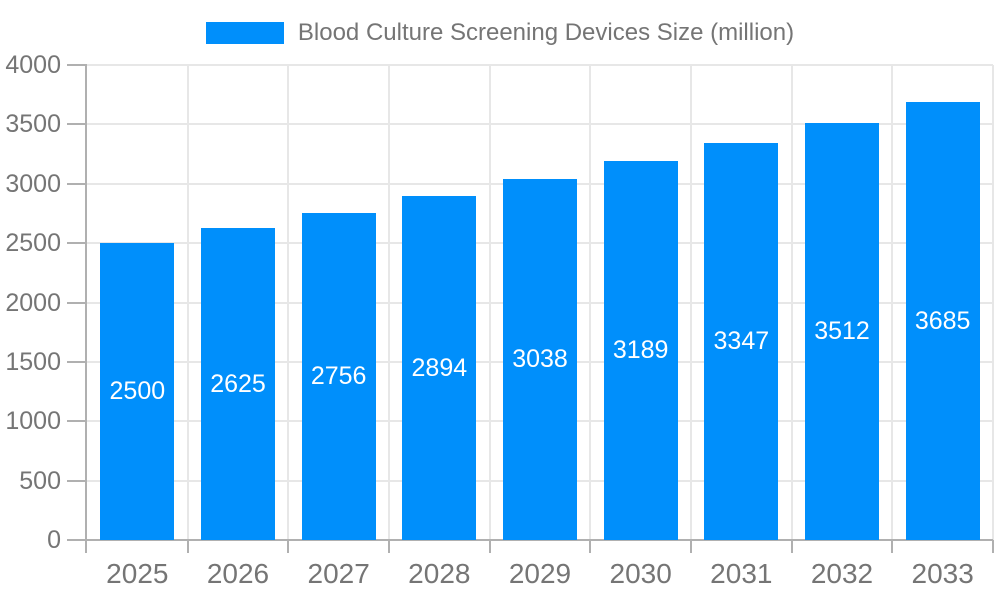 This screenshot has height=600, width=1000. What do you see at coordinates (238, 573) in the screenshot?
I see `x-axis-tick-label: 2026` at bounding box center [238, 573].